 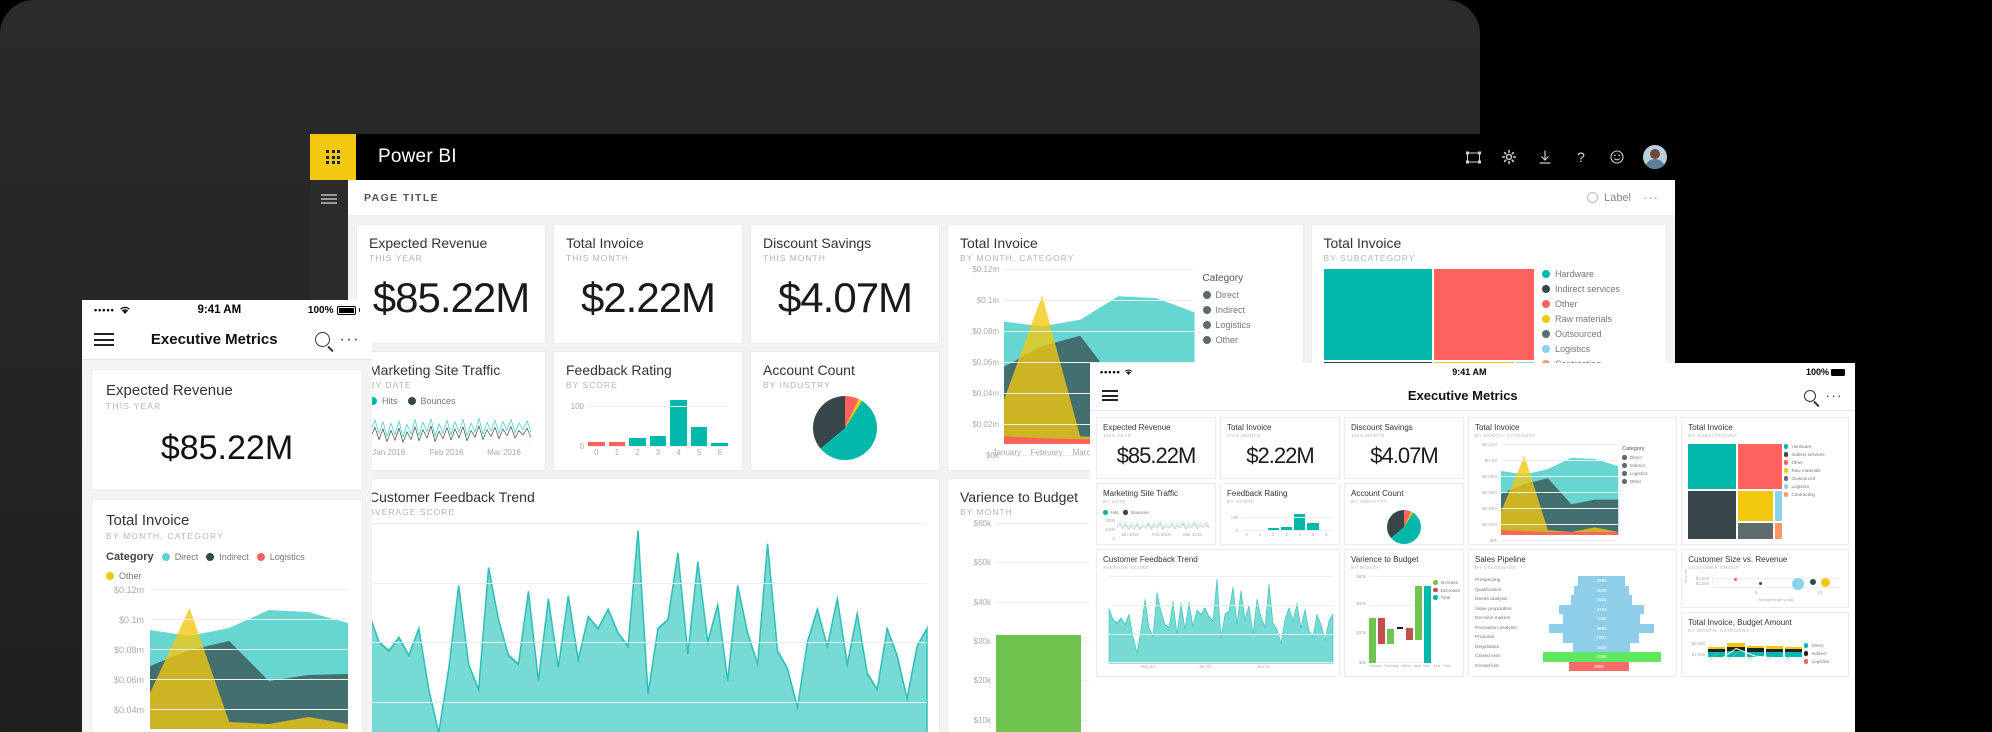 I want to click on waterfall-bar-april, so click(x=1400, y=619).